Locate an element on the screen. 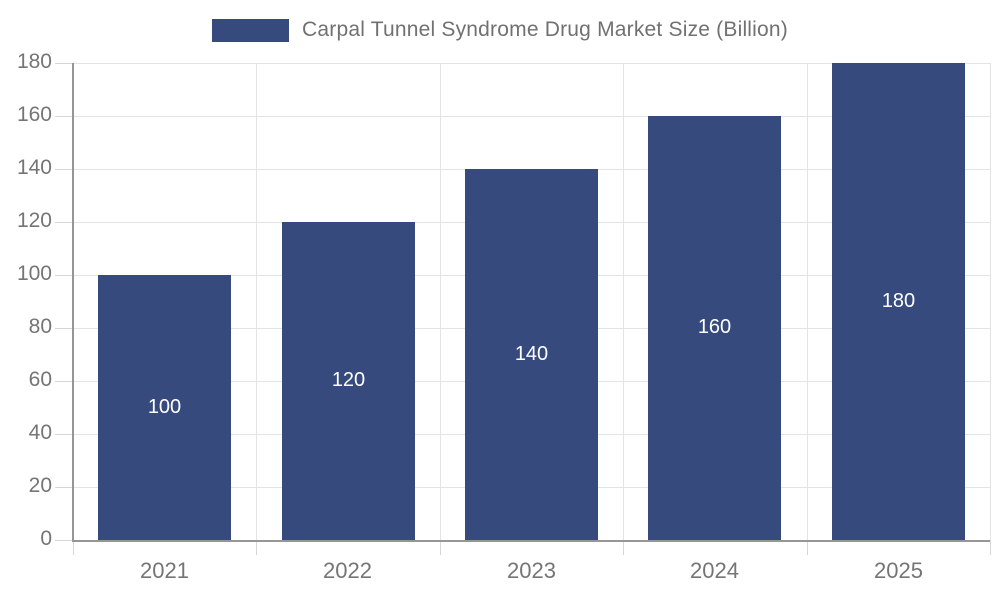  x-axis-label: 2025 is located at coordinates (898, 570).